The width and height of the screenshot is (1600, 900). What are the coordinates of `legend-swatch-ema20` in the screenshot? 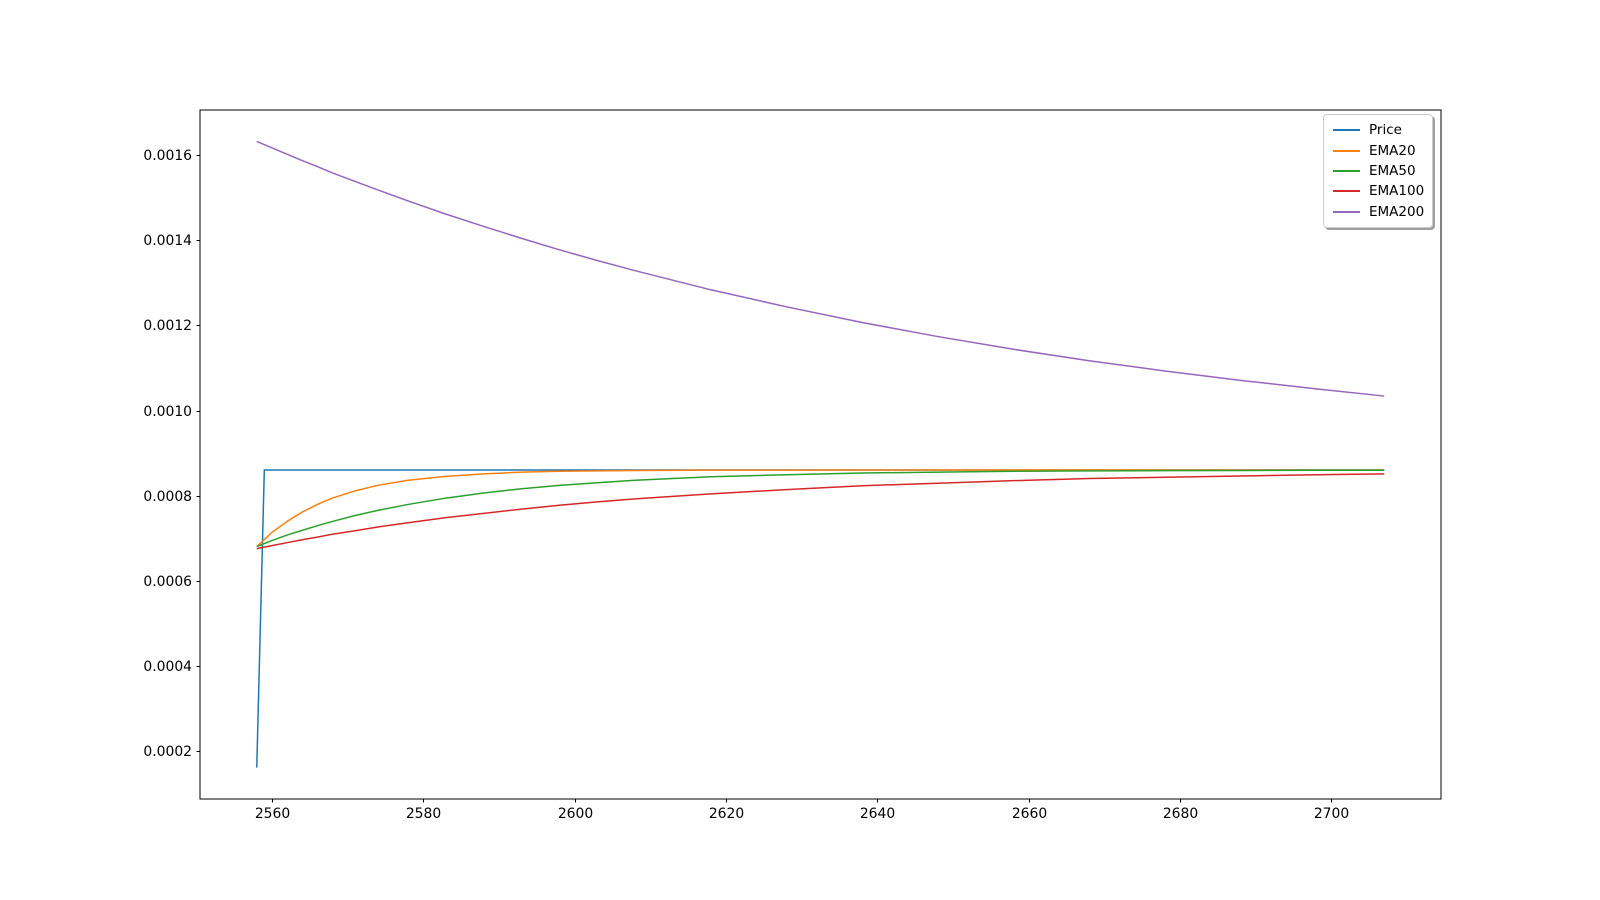 It's located at (1346, 150).